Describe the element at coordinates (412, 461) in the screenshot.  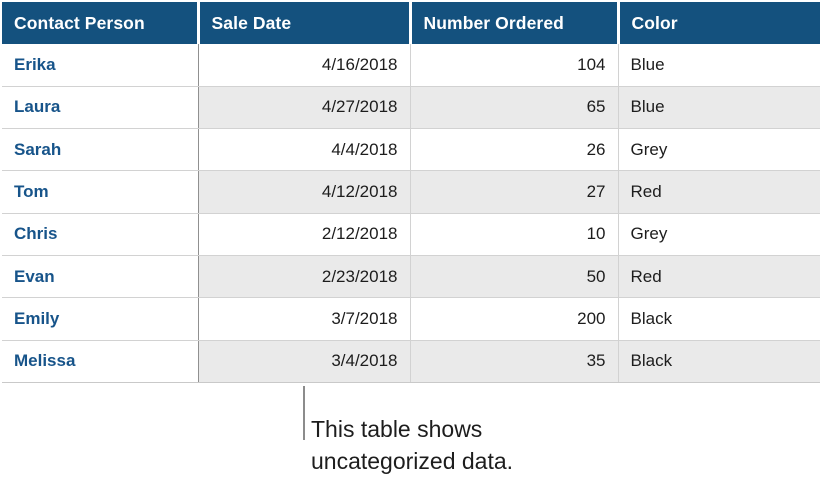
I see `callout-caption-line-2: uncategorized data.` at that location.